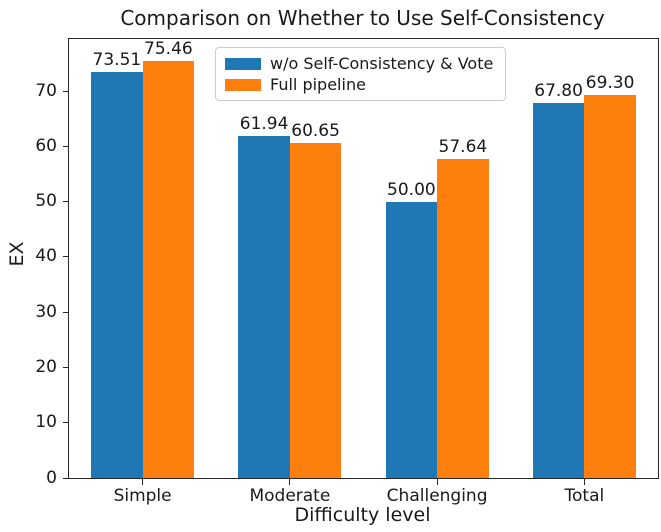 This screenshot has width=661, height=532. I want to click on bar-value-label: 60.65, so click(315, 130).